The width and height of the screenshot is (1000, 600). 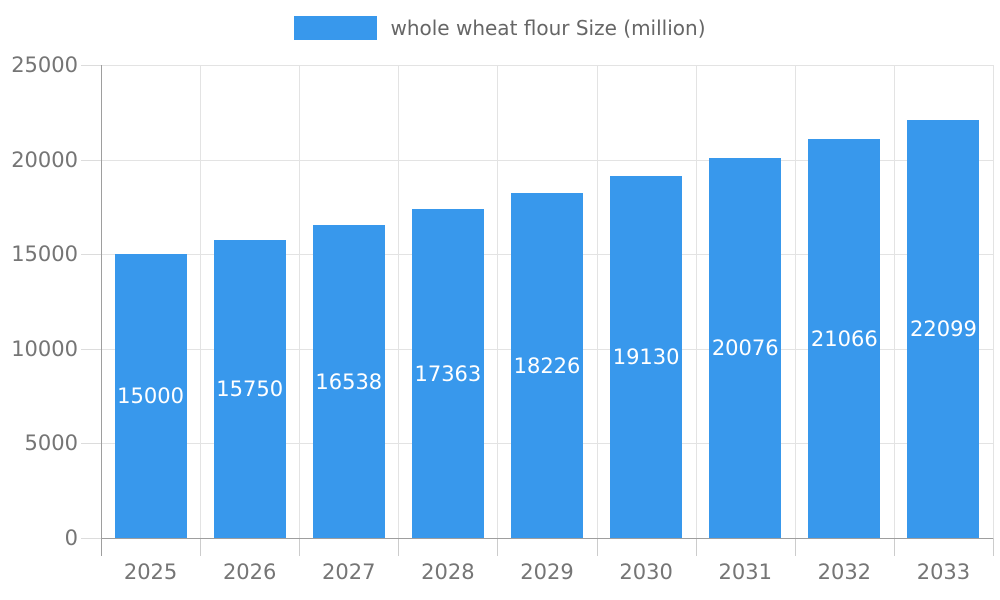 I want to click on bar-2028: 17363, so click(x=447, y=373).